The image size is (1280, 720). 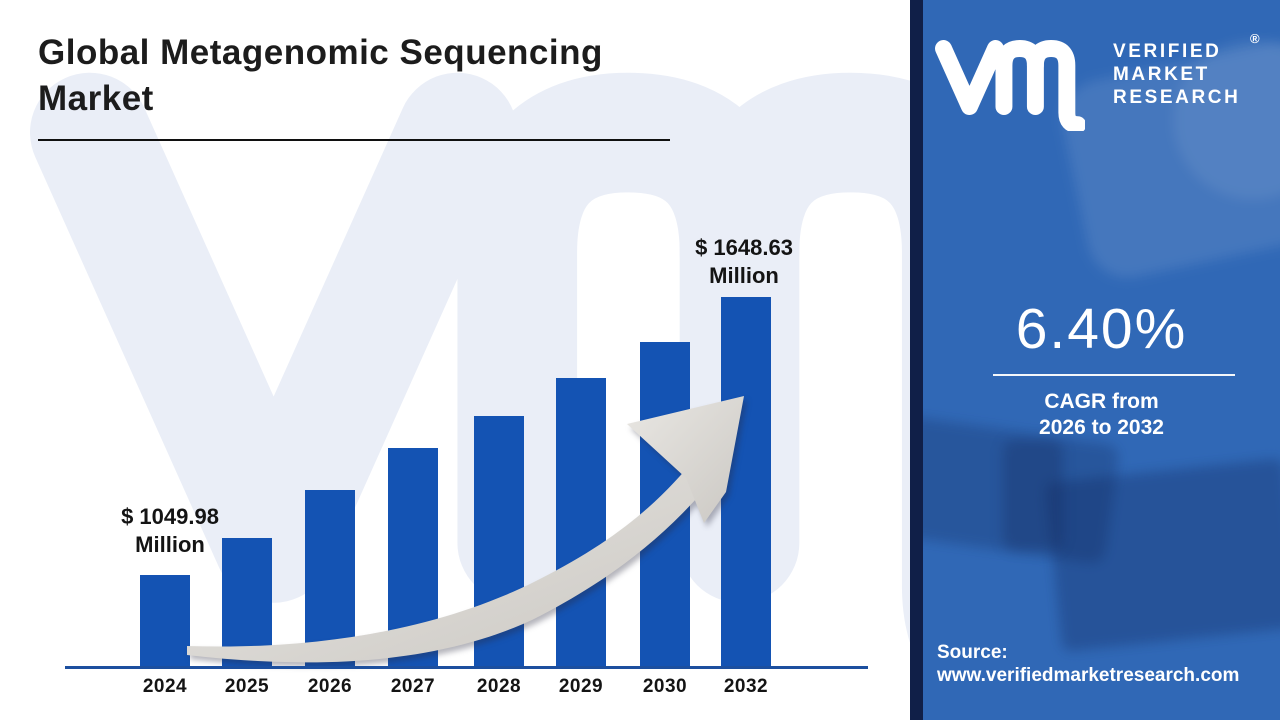 I want to click on bar-2028, so click(x=499, y=542).